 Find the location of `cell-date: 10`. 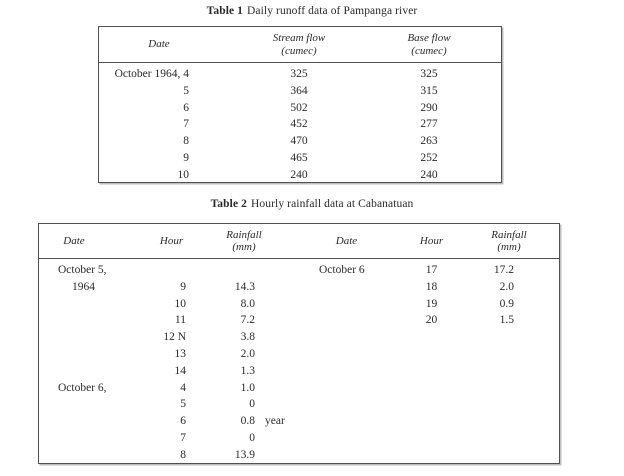

cell-date: 10 is located at coordinates (183, 174).